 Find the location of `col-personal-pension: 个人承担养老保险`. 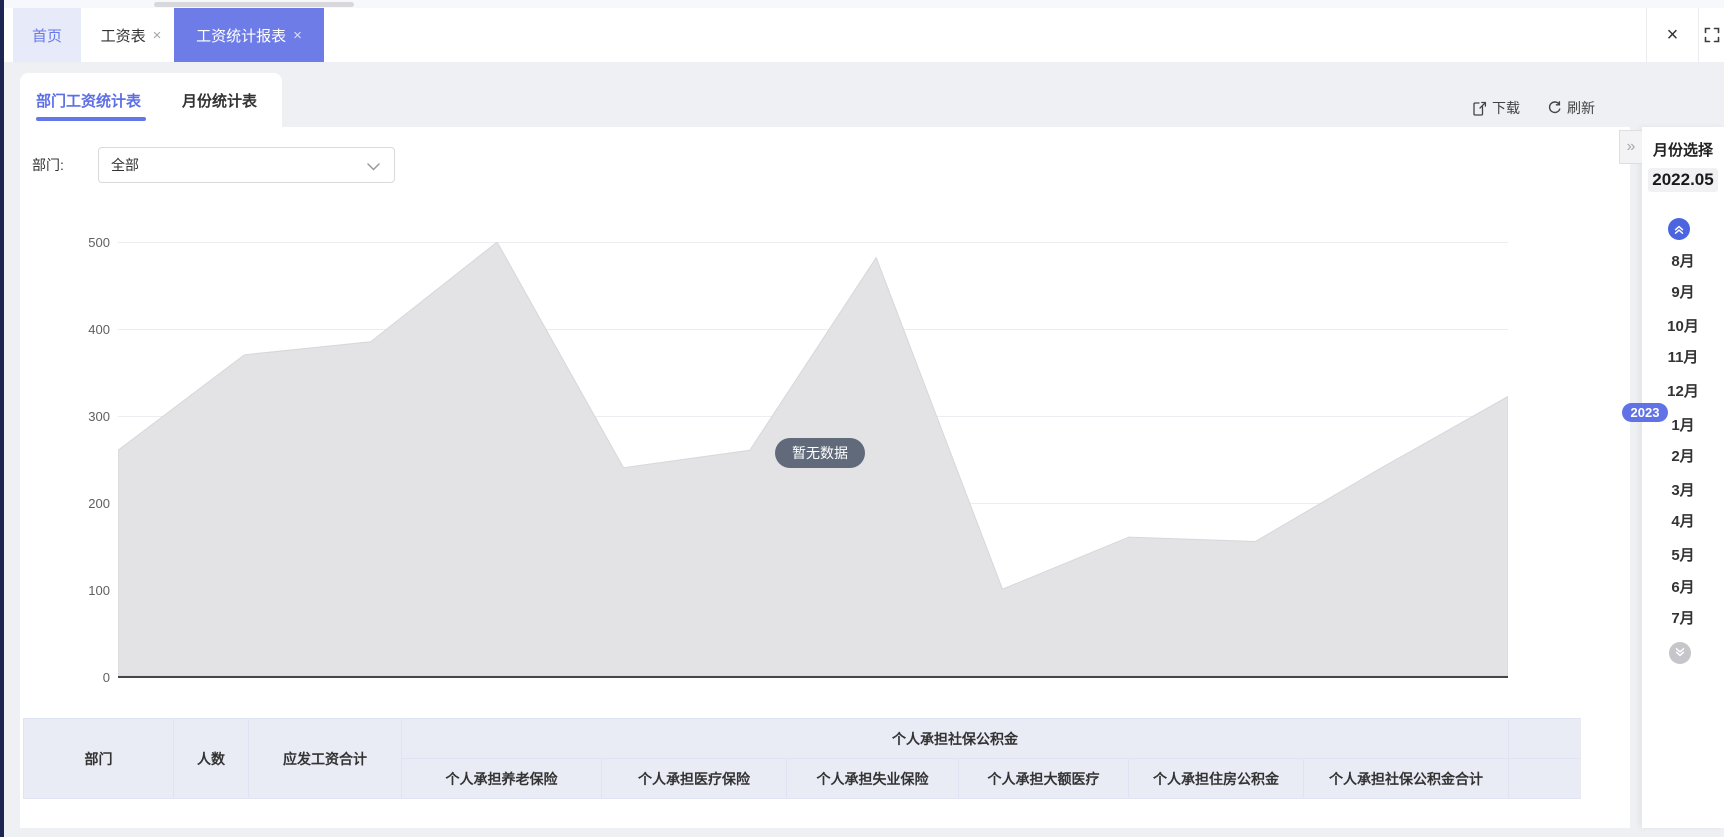

col-personal-pension: 个人承担养老保险 is located at coordinates (501, 778).